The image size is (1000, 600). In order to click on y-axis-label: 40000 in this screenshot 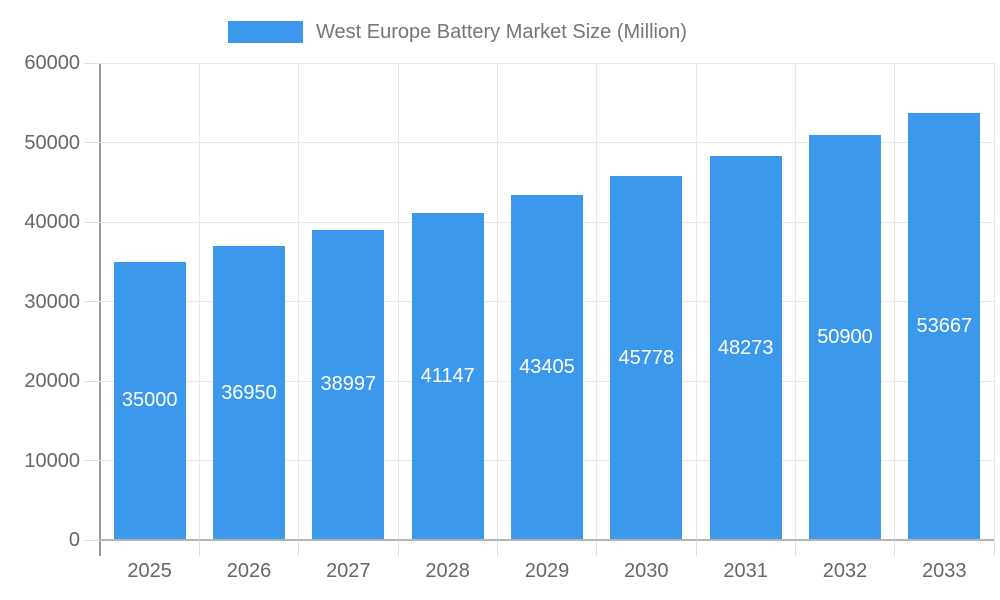, I will do `click(52, 222)`.